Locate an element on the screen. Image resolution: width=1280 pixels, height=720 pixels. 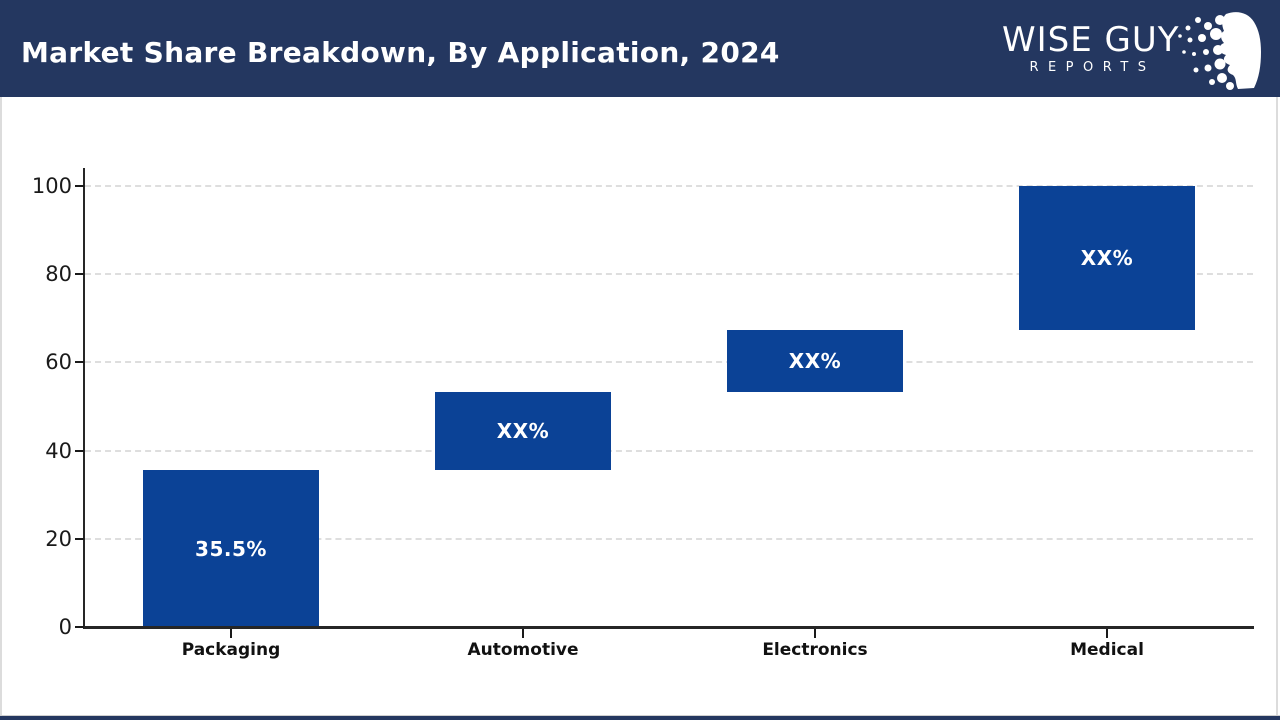
x-axis-spine is located at coordinates (669, 627).